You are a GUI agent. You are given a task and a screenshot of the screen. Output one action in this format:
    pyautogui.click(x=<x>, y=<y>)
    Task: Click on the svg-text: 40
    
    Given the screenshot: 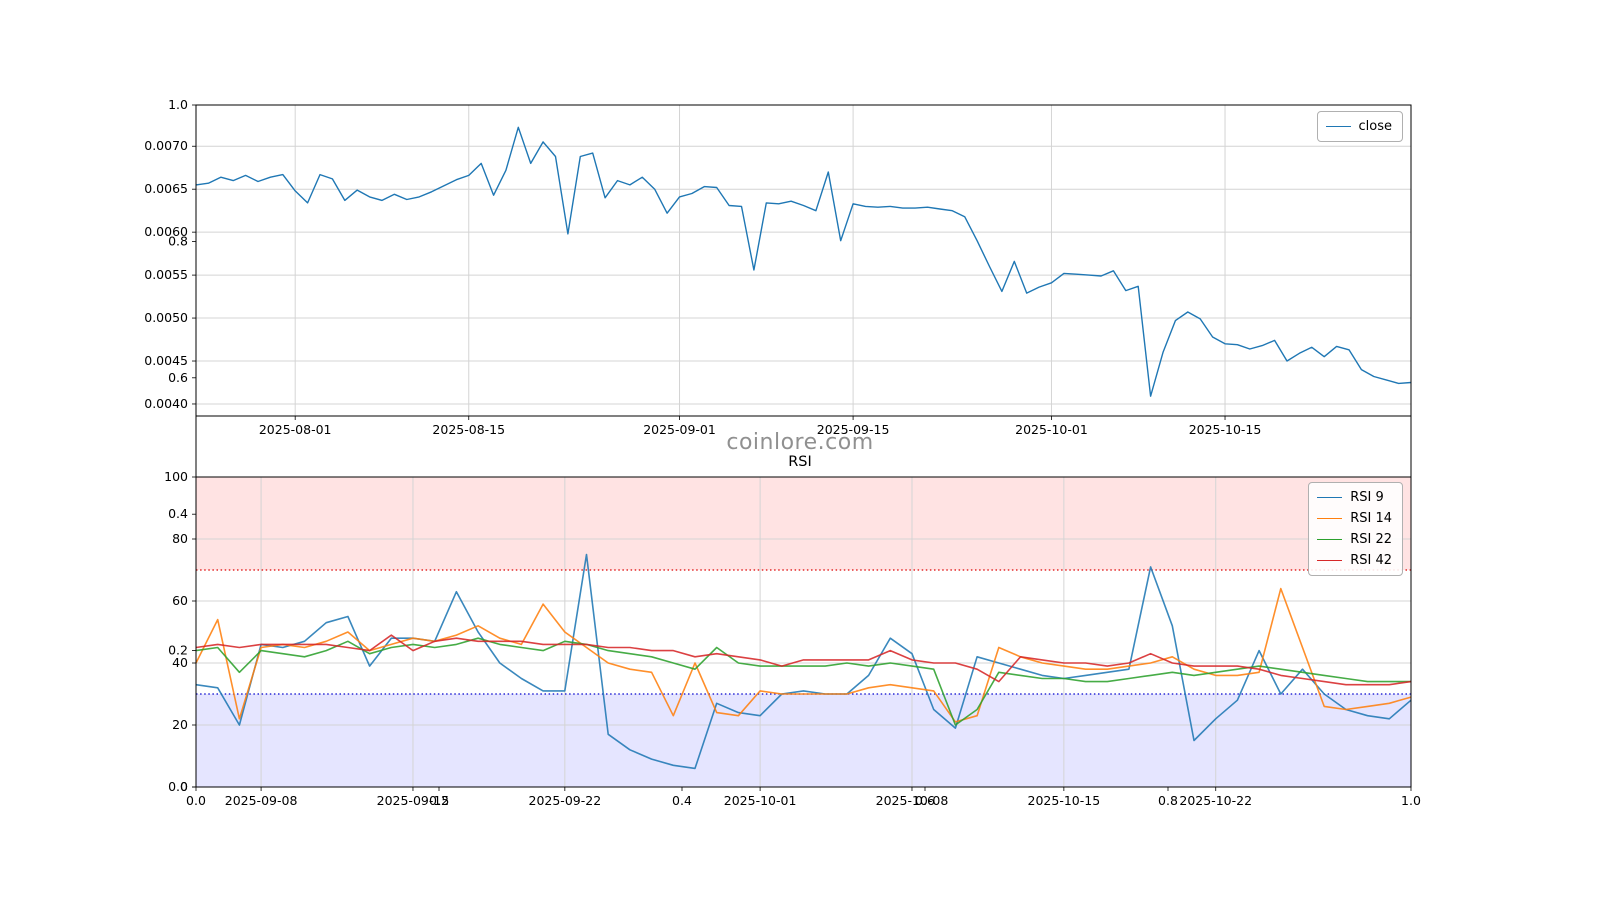 What is the action you would take?
    pyautogui.click(x=180, y=662)
    